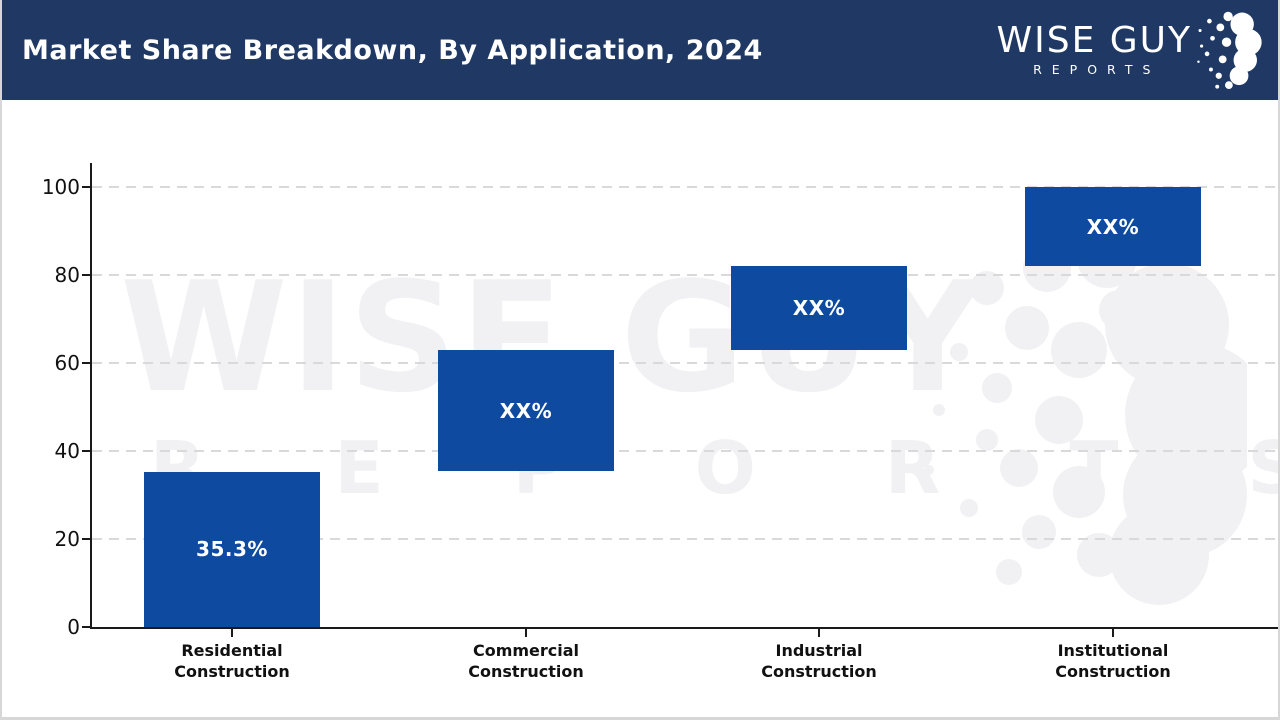 The image size is (1280, 720). What do you see at coordinates (67, 362) in the screenshot?
I see `y-tick-label: 60` at bounding box center [67, 362].